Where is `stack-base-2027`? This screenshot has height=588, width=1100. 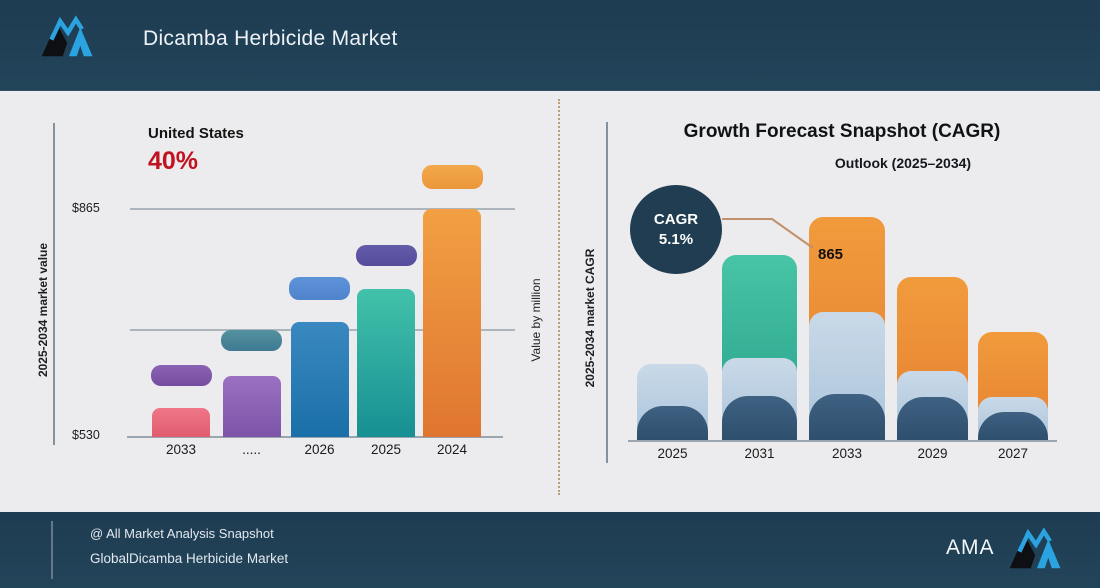 stack-base-2027 is located at coordinates (1013, 426).